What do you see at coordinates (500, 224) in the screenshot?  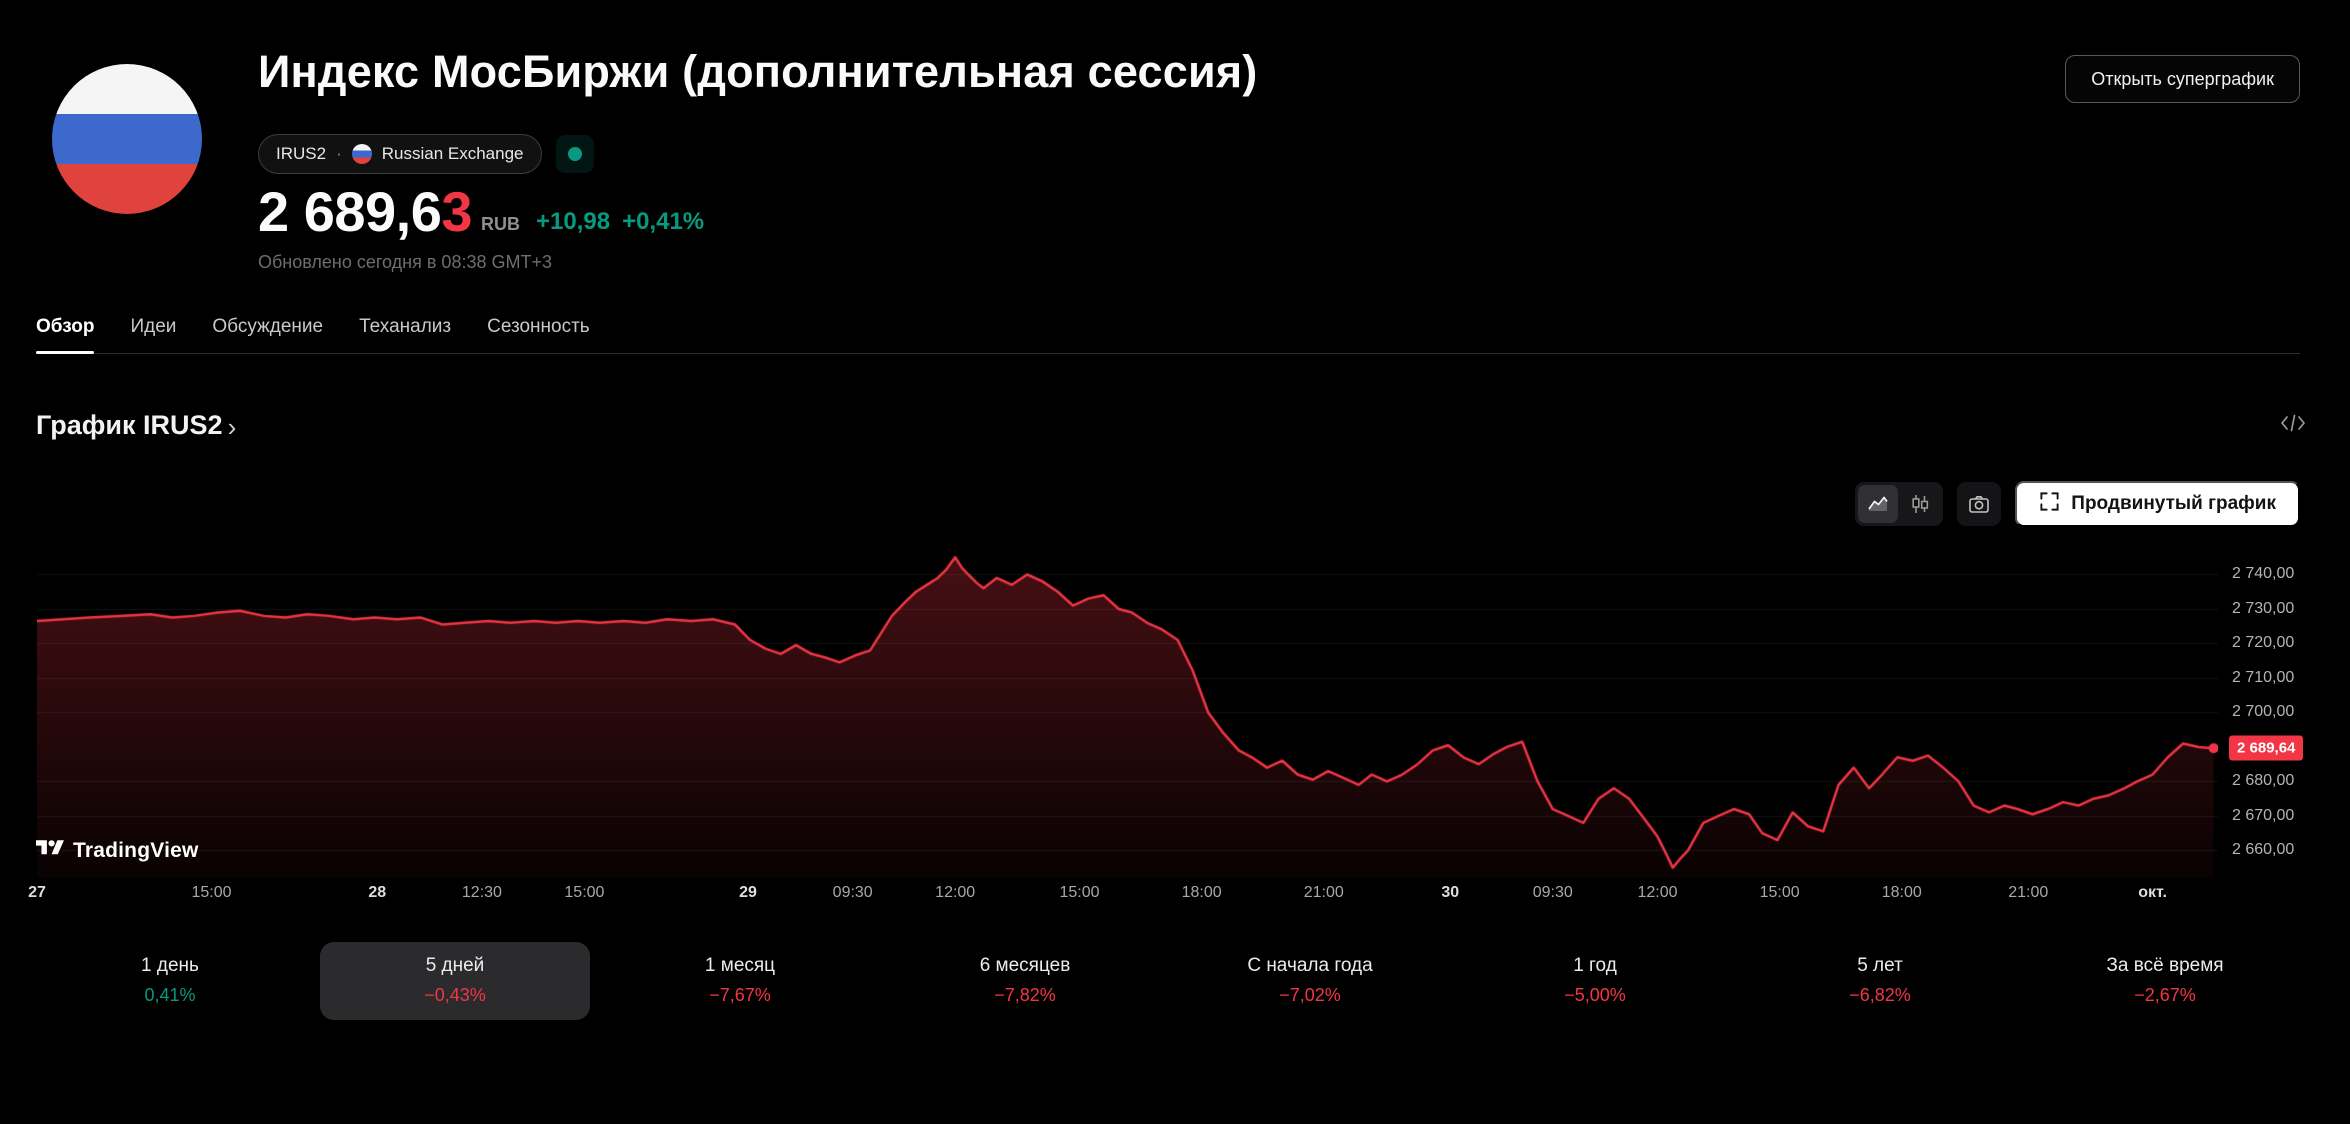 I see `currency-label: RUB` at bounding box center [500, 224].